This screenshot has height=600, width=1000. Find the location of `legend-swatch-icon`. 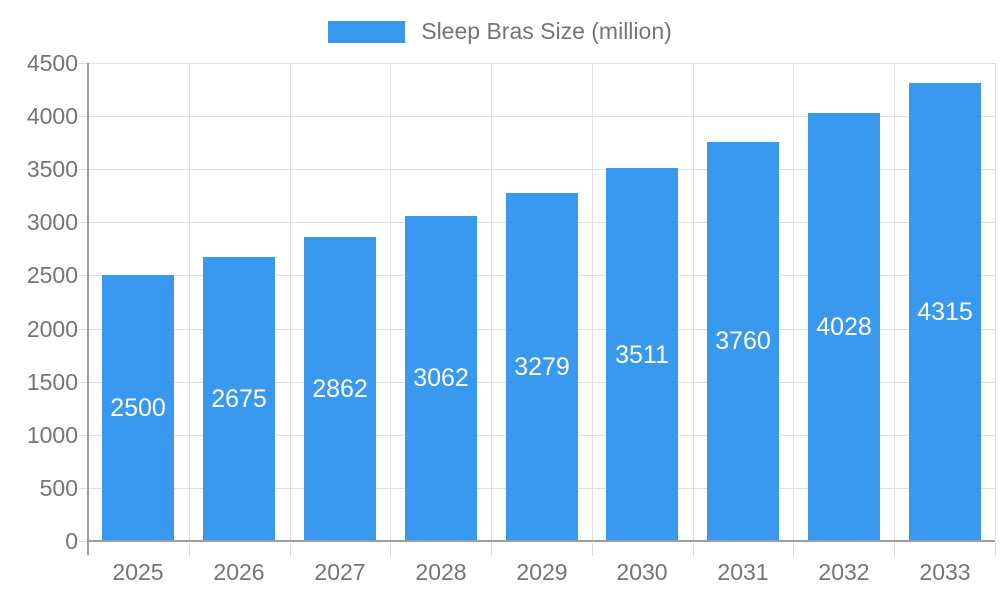

legend-swatch-icon is located at coordinates (367, 31).